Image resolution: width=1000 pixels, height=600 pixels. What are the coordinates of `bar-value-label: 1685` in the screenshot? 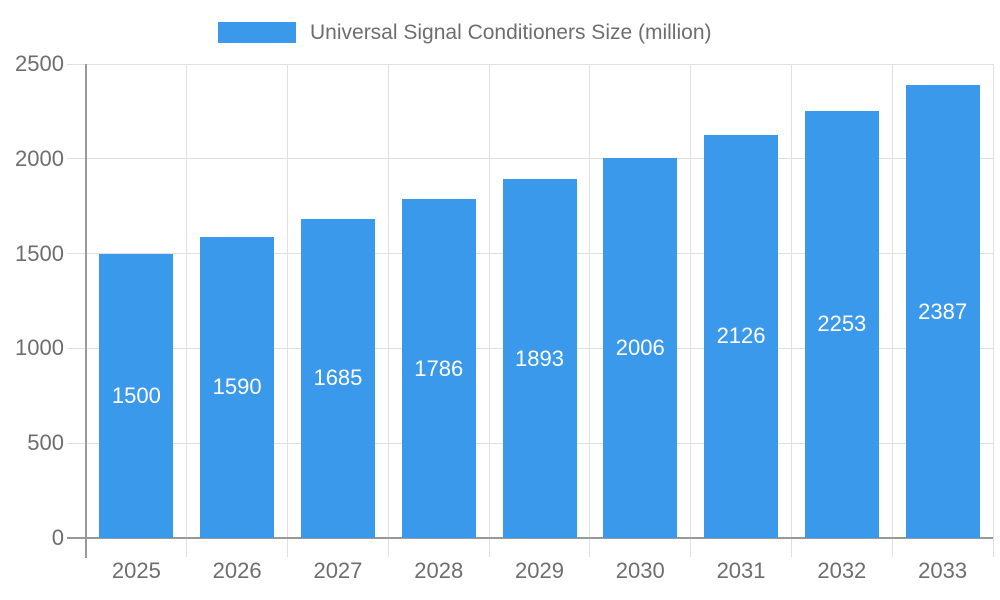 It's located at (338, 378).